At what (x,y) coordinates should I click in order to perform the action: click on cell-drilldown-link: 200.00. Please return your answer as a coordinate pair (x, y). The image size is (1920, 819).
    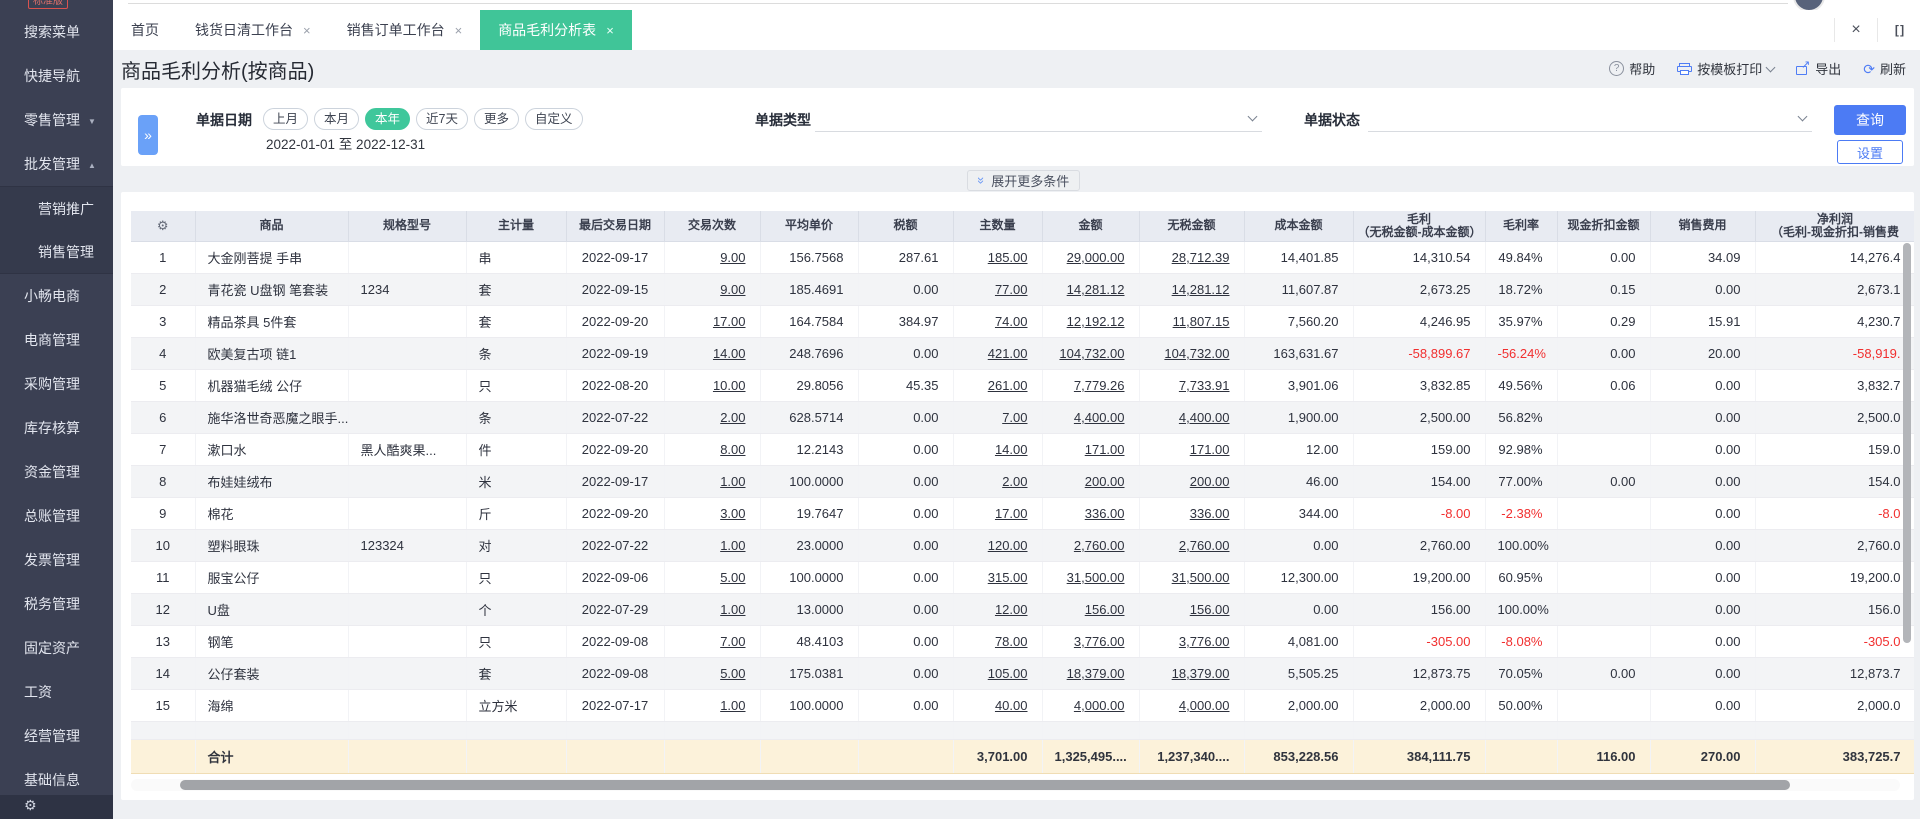
    Looking at the image, I should click on (1209, 481).